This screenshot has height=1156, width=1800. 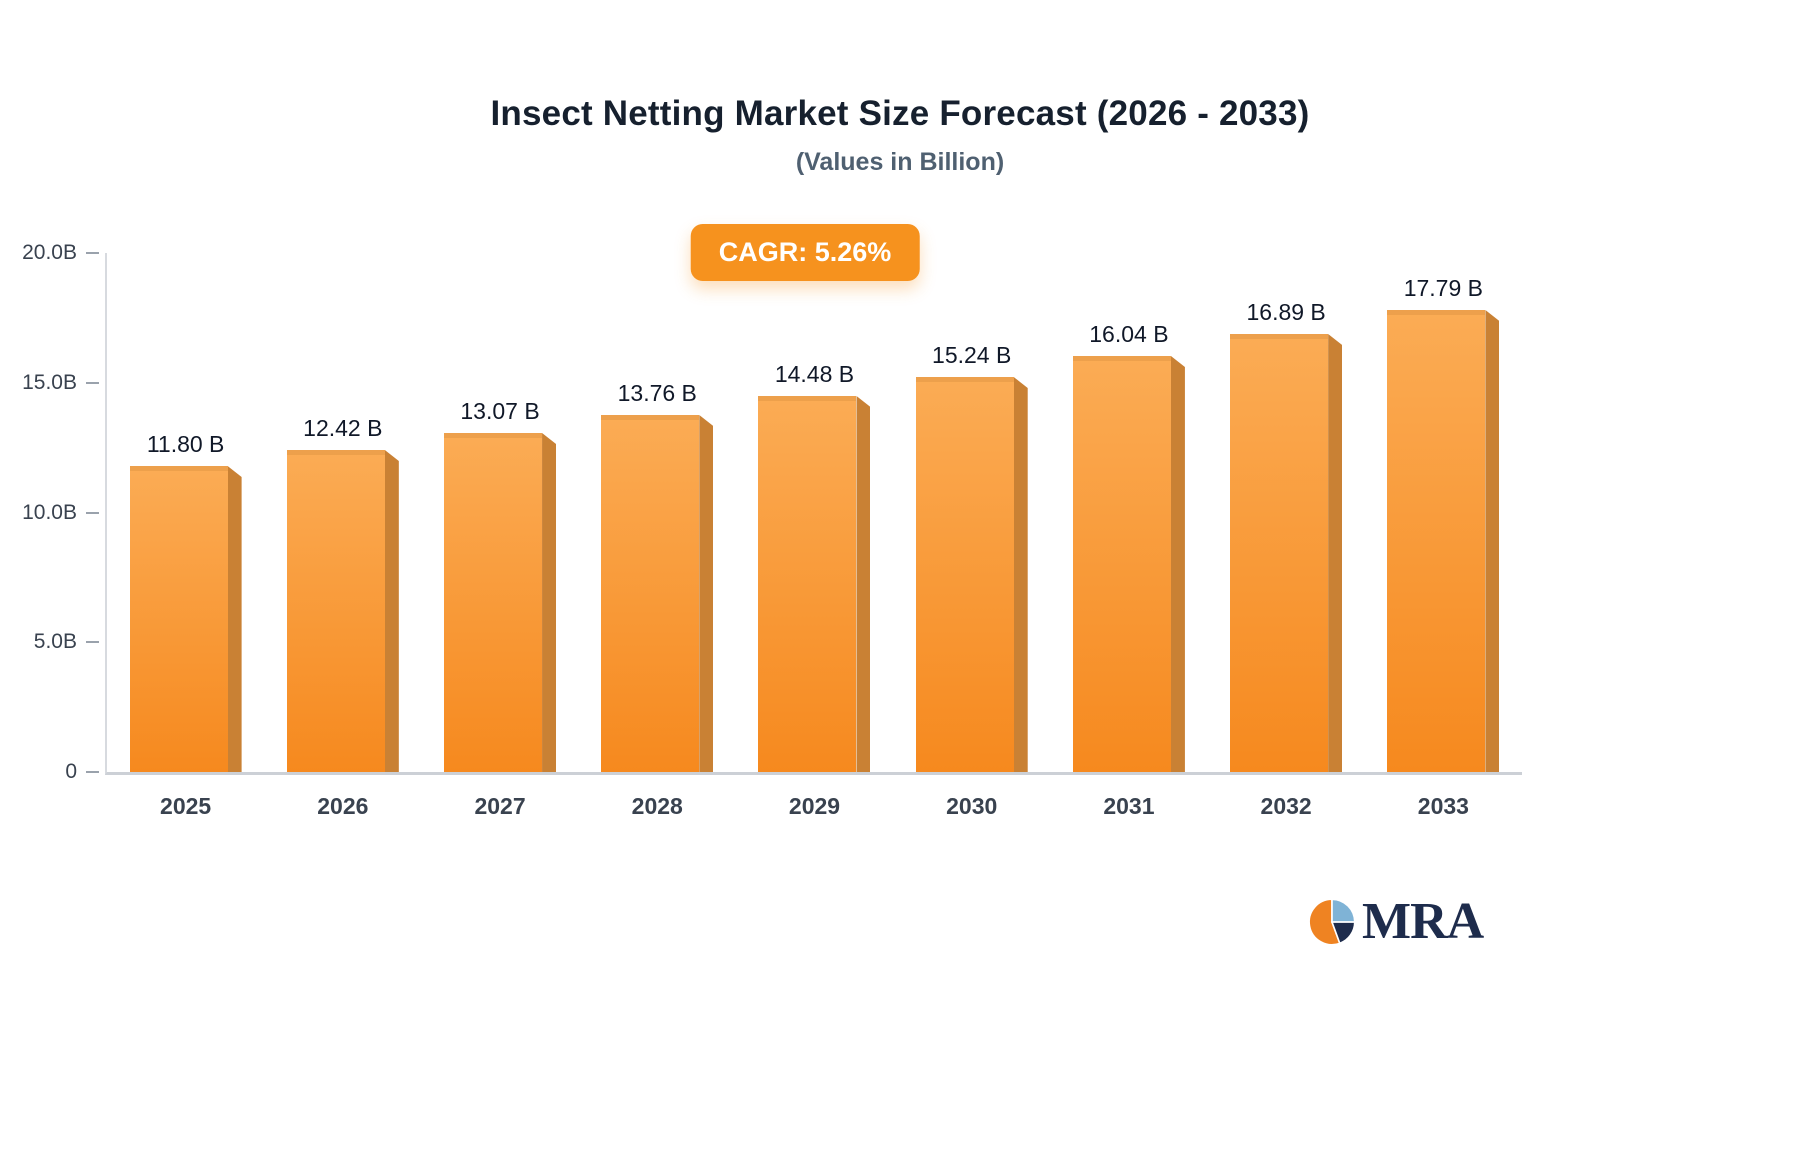 I want to click on y-tick-label: 10.0B, so click(x=49, y=512).